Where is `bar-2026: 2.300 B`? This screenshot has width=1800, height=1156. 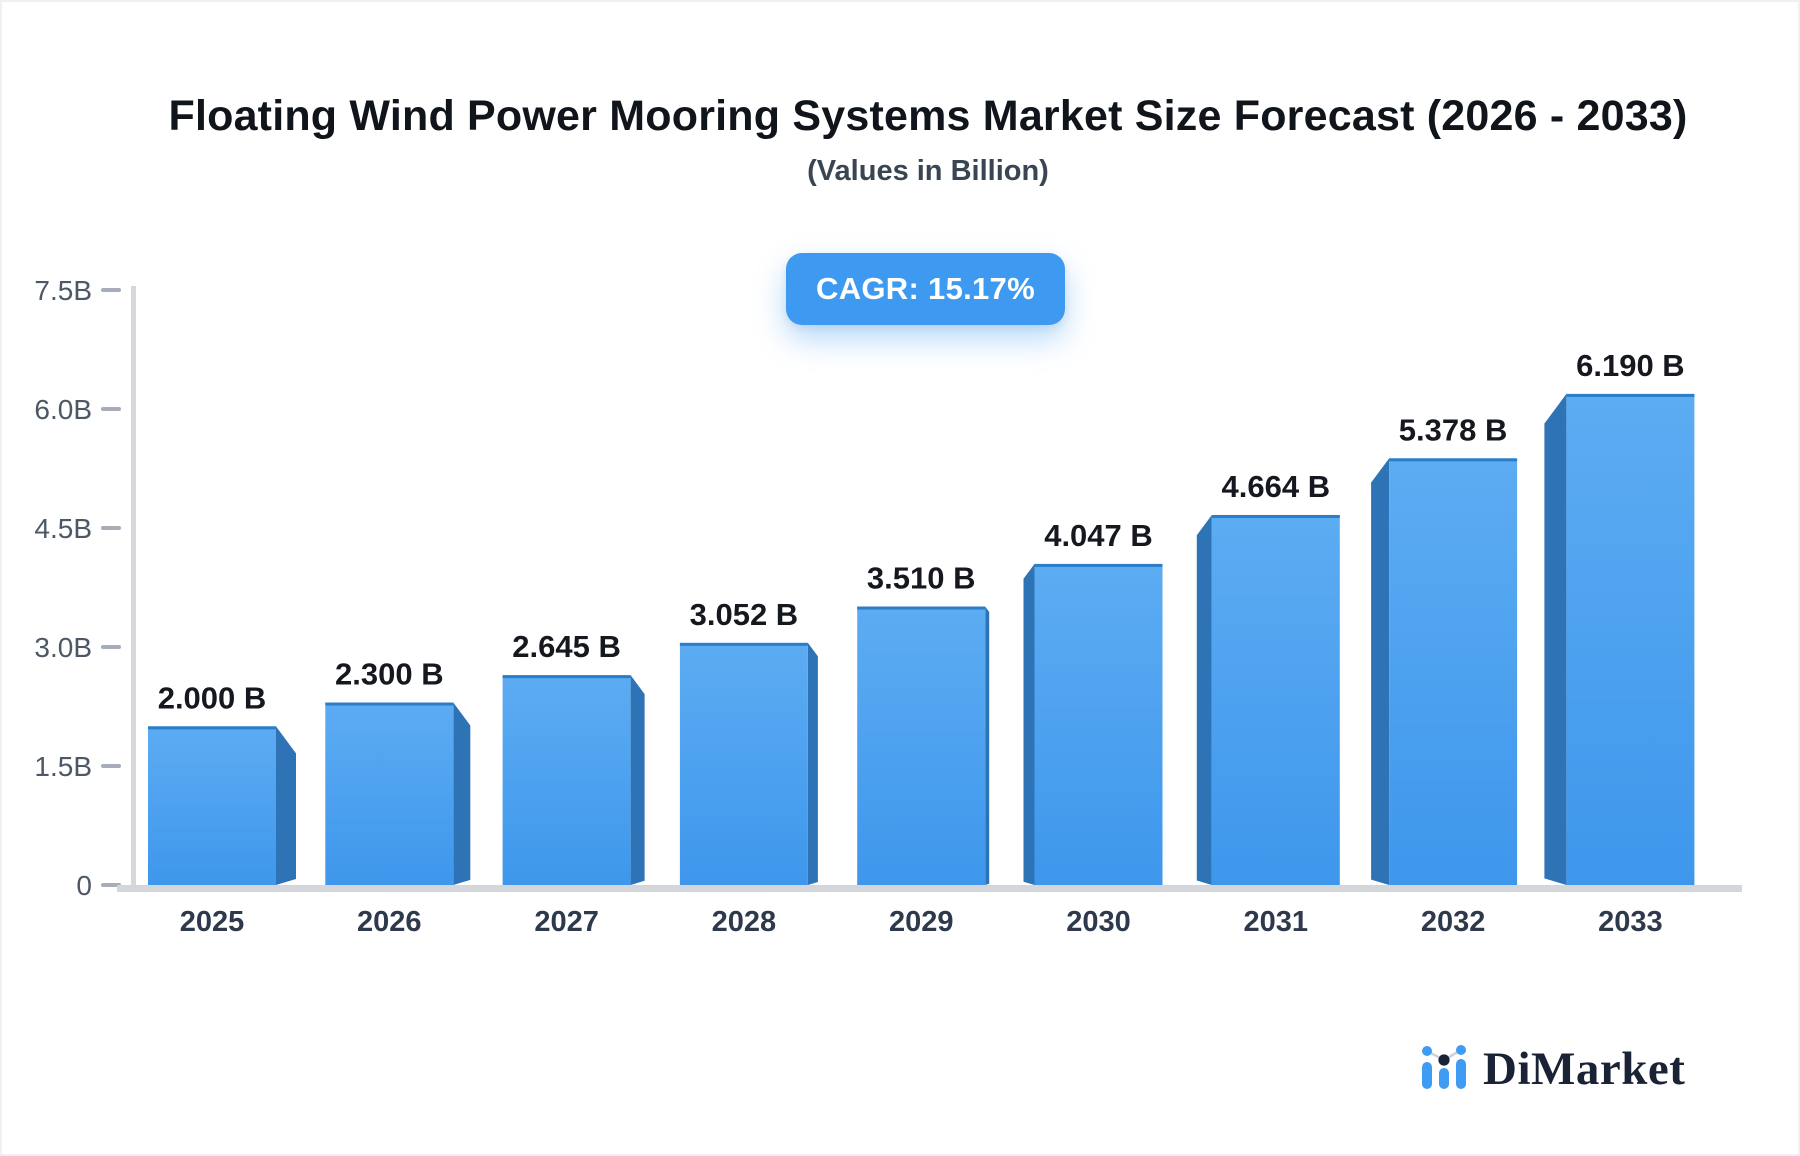 bar-2026: 2.300 B is located at coordinates (398, 771).